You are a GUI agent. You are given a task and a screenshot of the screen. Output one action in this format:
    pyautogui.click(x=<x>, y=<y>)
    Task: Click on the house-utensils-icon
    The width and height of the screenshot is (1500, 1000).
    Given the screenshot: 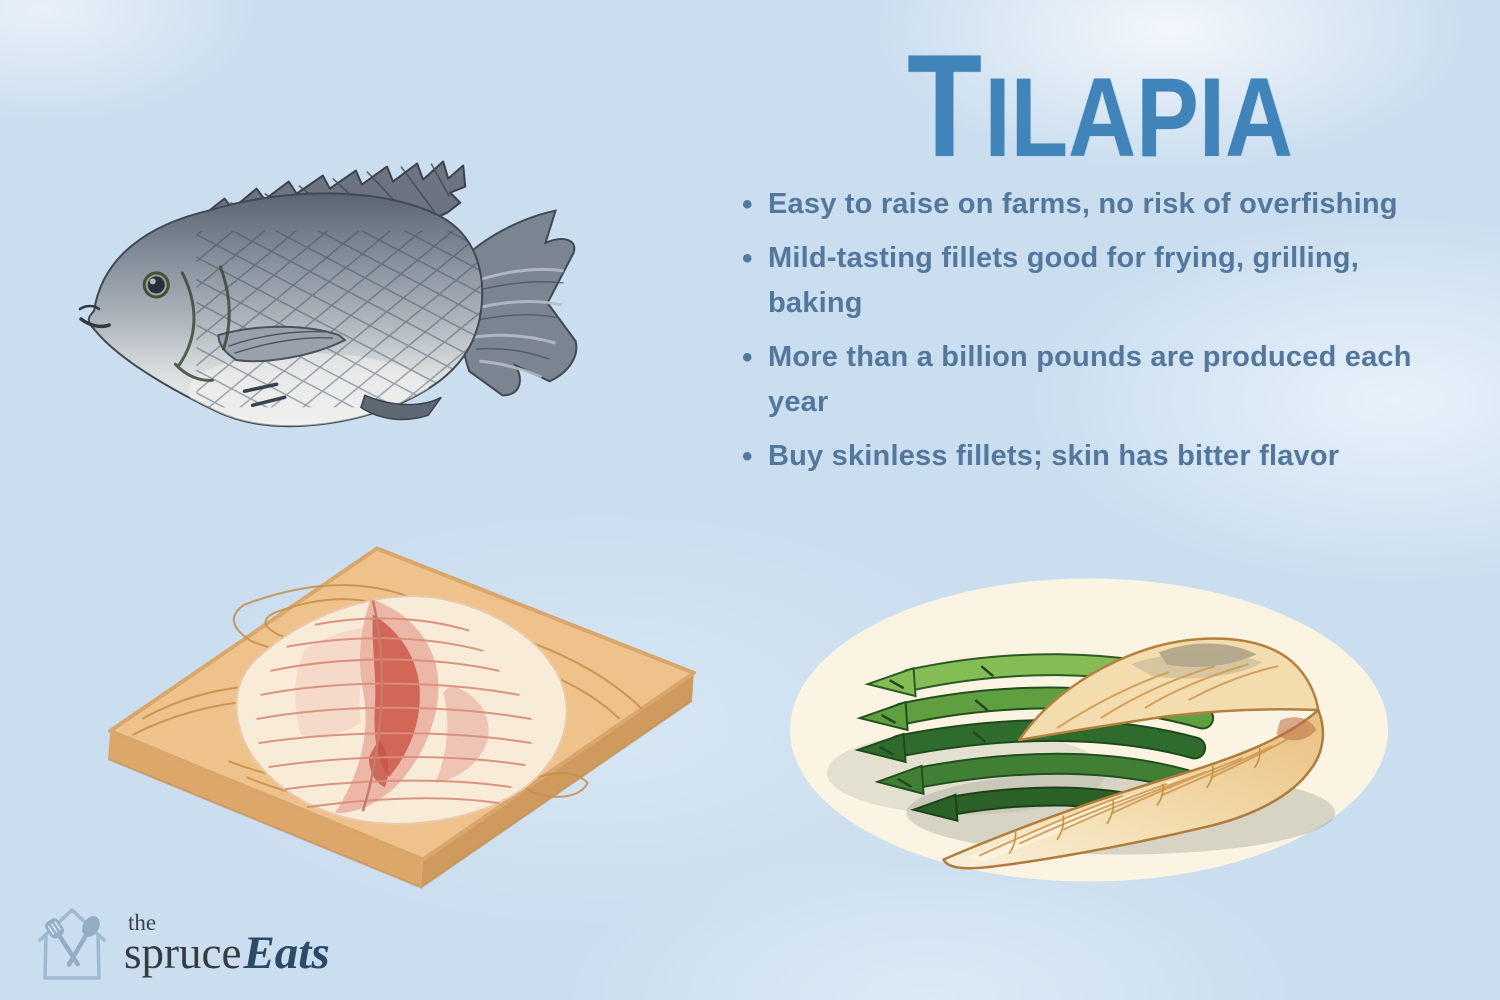 What is the action you would take?
    pyautogui.click(x=72, y=944)
    